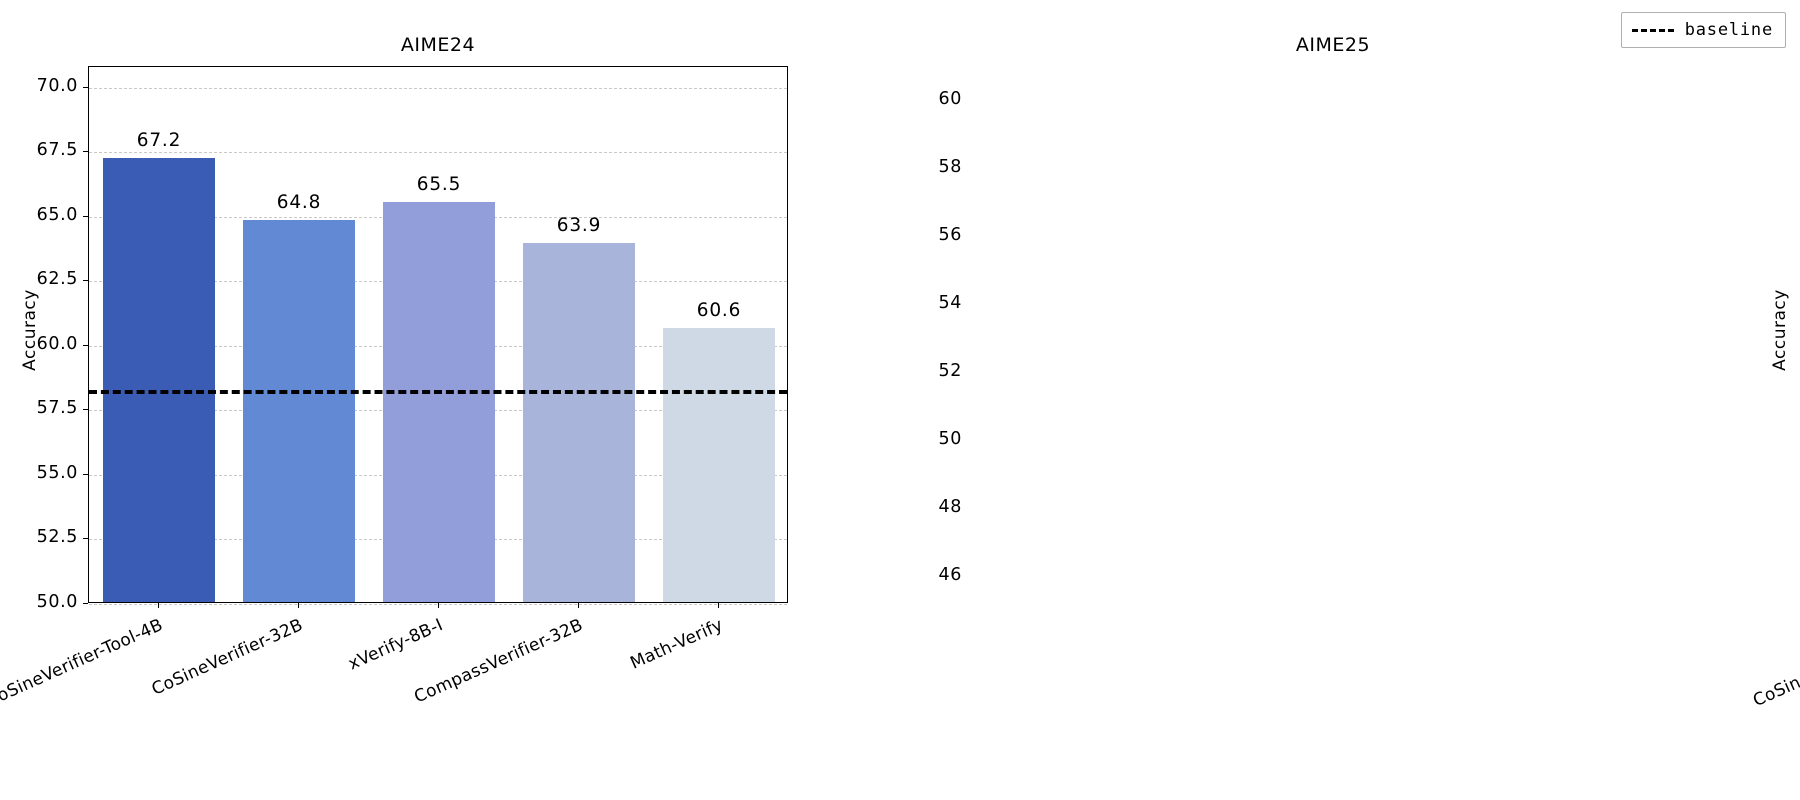 Image resolution: width=1800 pixels, height=800 pixels. I want to click on y-tick-label: 60, so click(950, 98).